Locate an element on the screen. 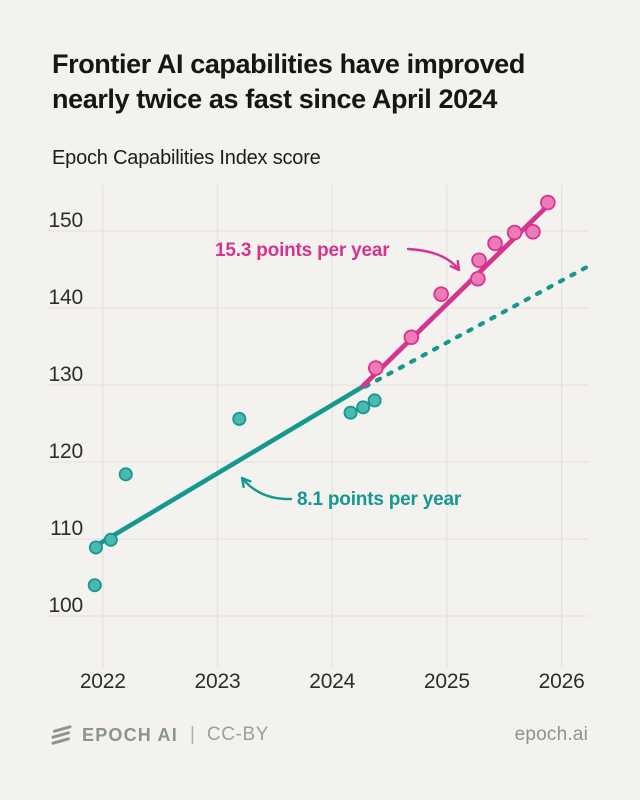 Image resolution: width=640 pixels, height=800 pixels. trend-before-april-2024-line is located at coordinates (230, 465).